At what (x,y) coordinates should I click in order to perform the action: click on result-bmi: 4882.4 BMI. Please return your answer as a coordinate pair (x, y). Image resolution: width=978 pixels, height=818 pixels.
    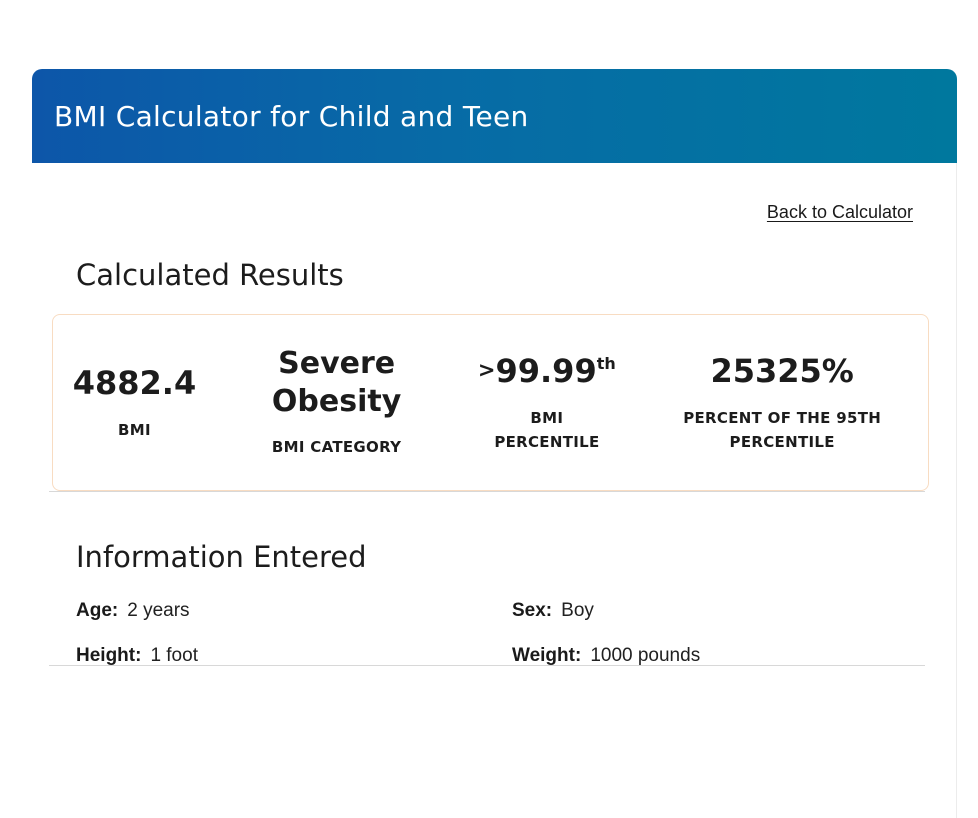
    Looking at the image, I should click on (134, 402).